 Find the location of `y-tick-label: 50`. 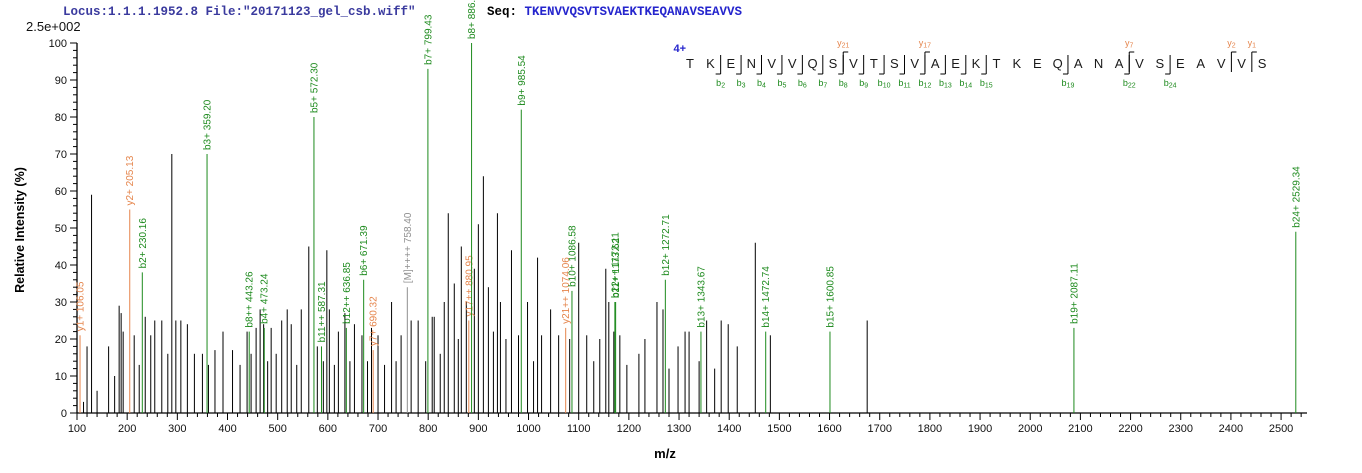

y-tick-label: 50 is located at coordinates (61, 229).